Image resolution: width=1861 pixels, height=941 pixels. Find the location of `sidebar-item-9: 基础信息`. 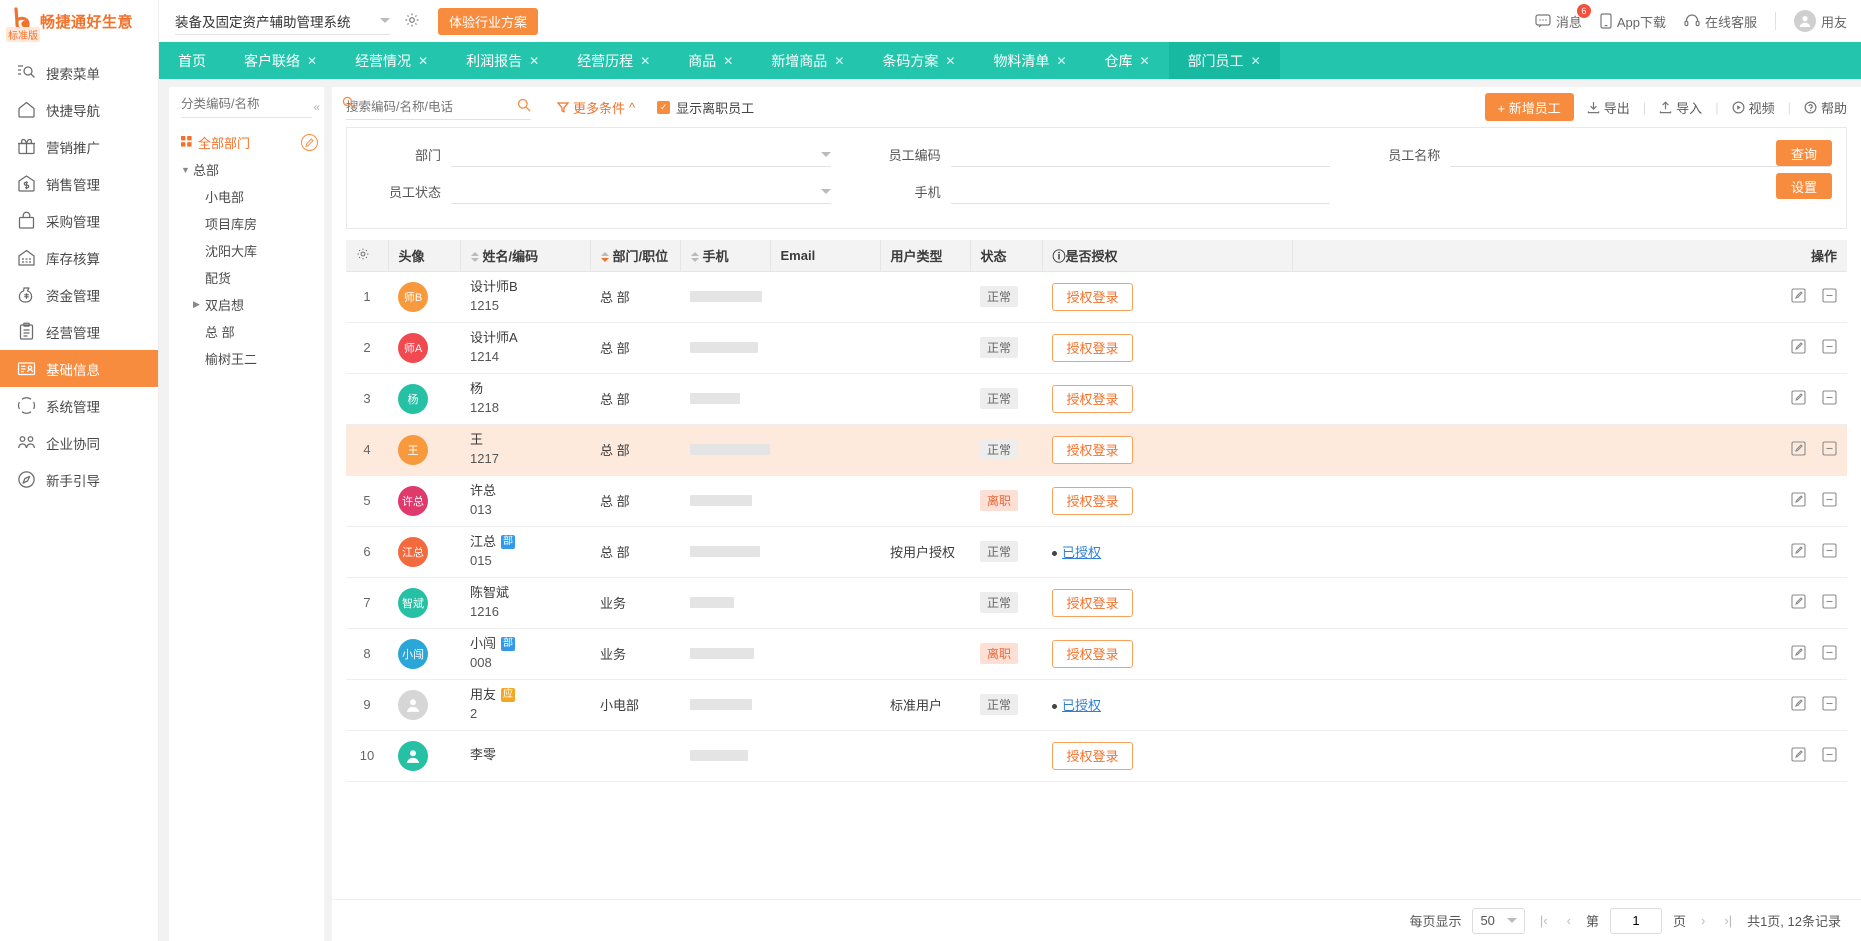

sidebar-item-9: 基础信息 is located at coordinates (79, 368).